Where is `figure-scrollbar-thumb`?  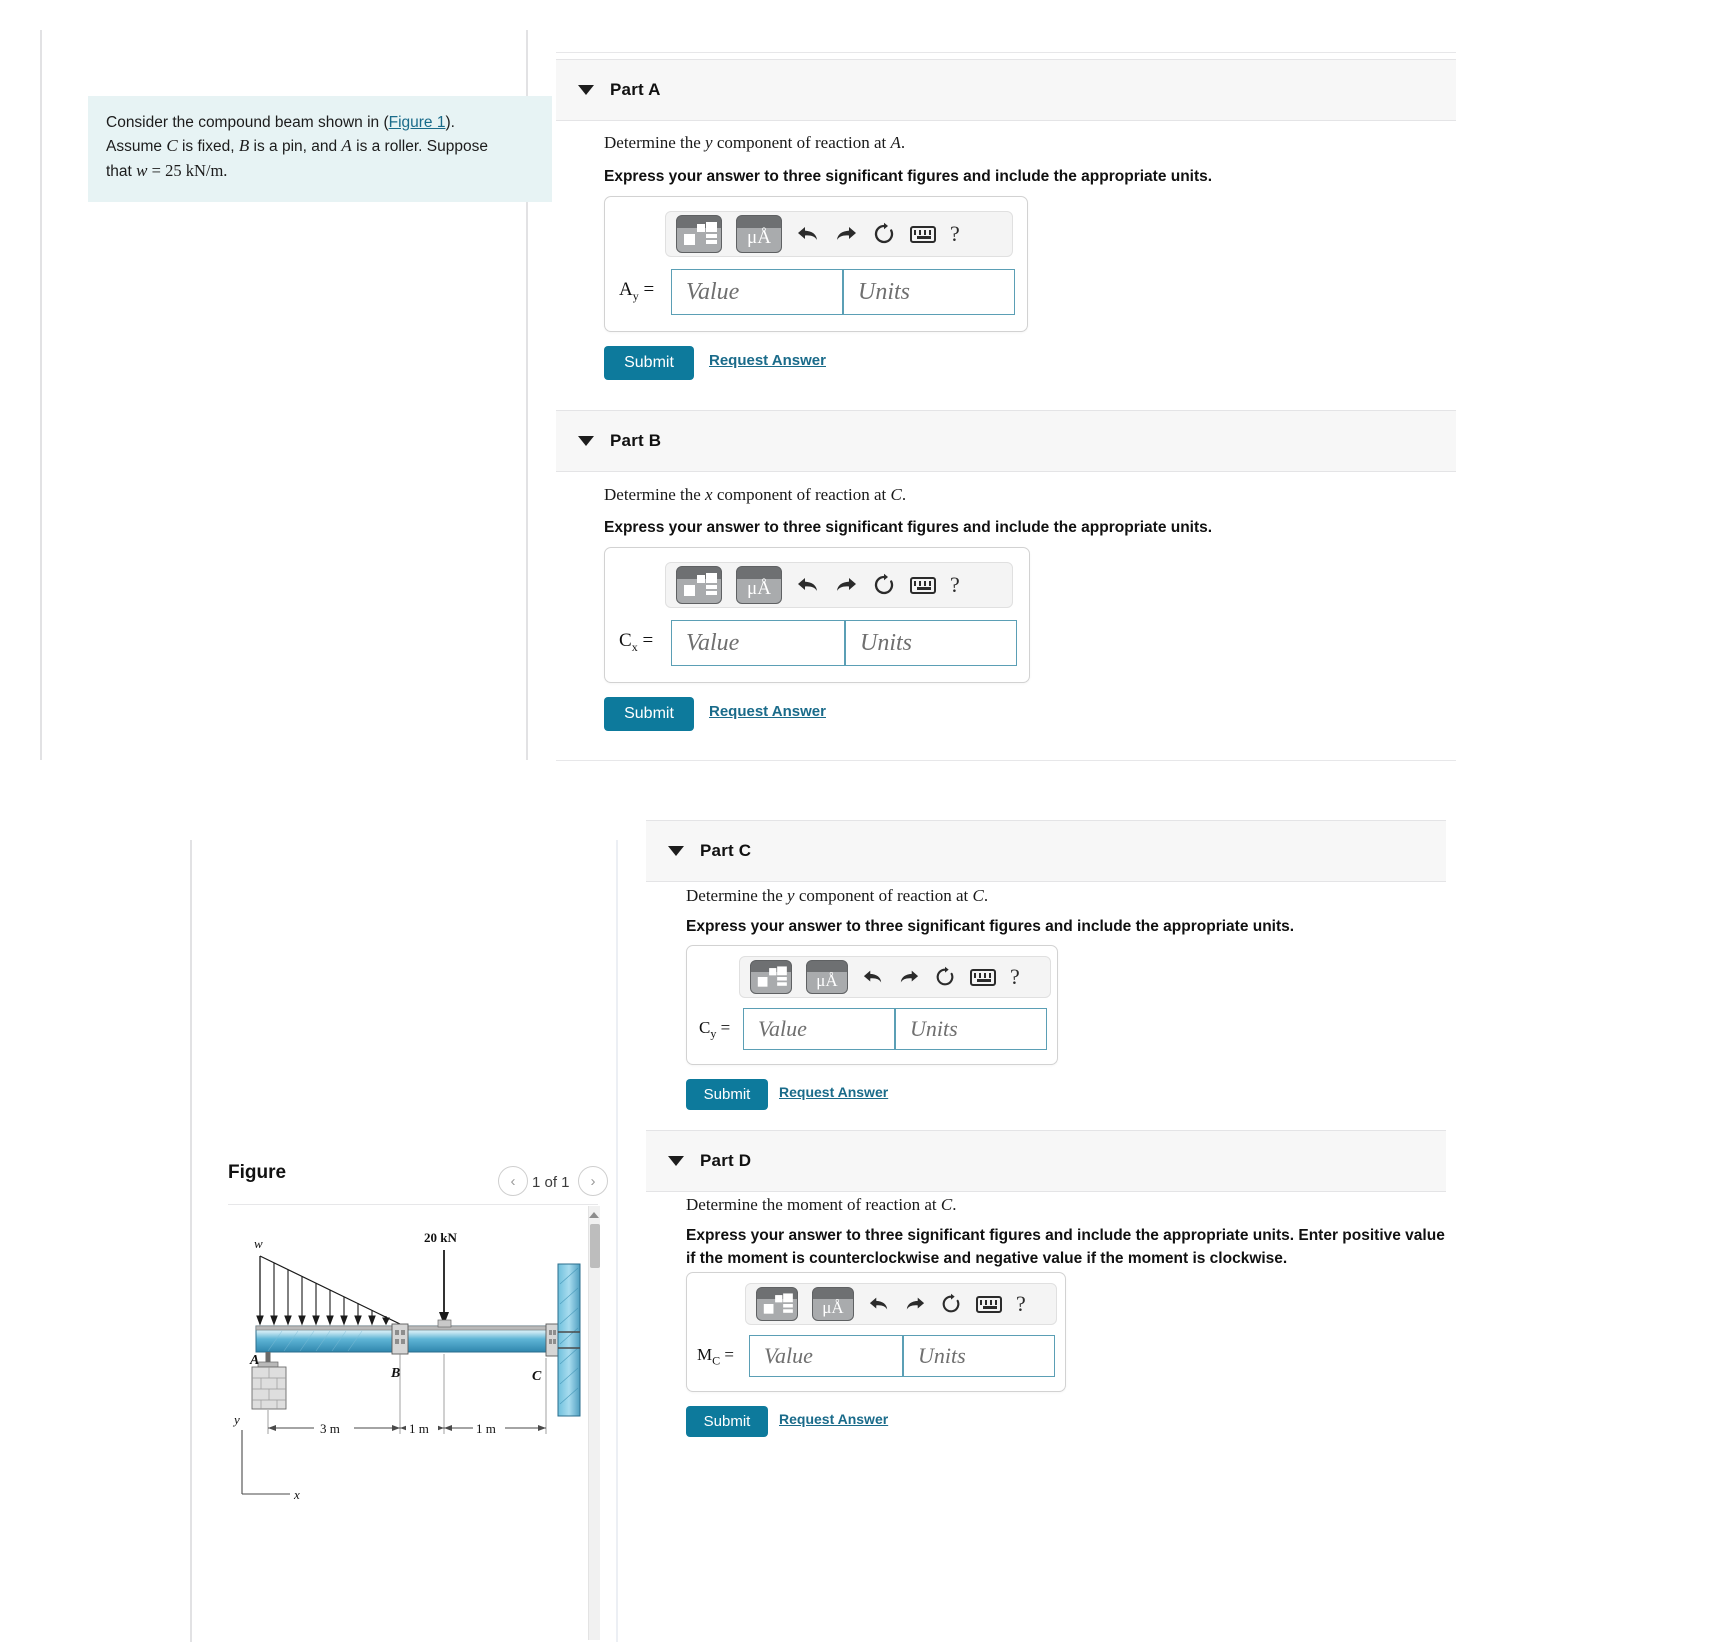 figure-scrollbar-thumb is located at coordinates (595, 1246).